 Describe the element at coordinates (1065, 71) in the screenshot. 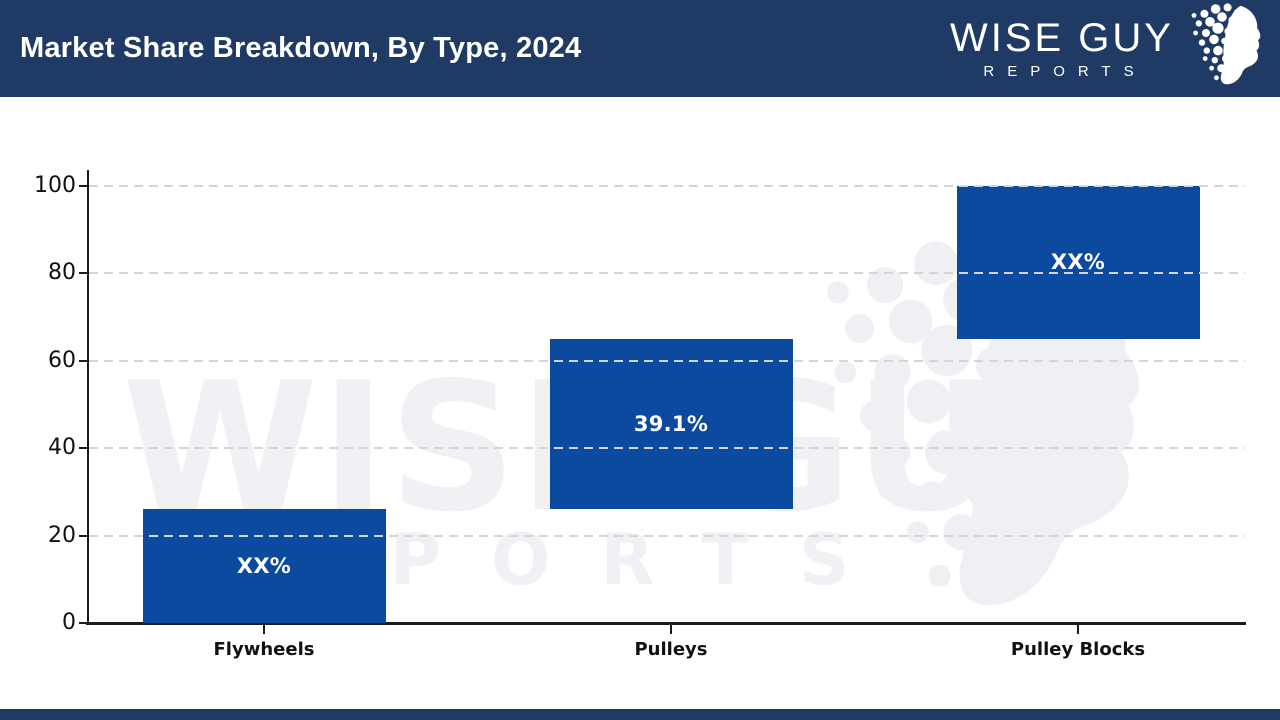

I see `logo-brand-bottom: REPORTS` at that location.